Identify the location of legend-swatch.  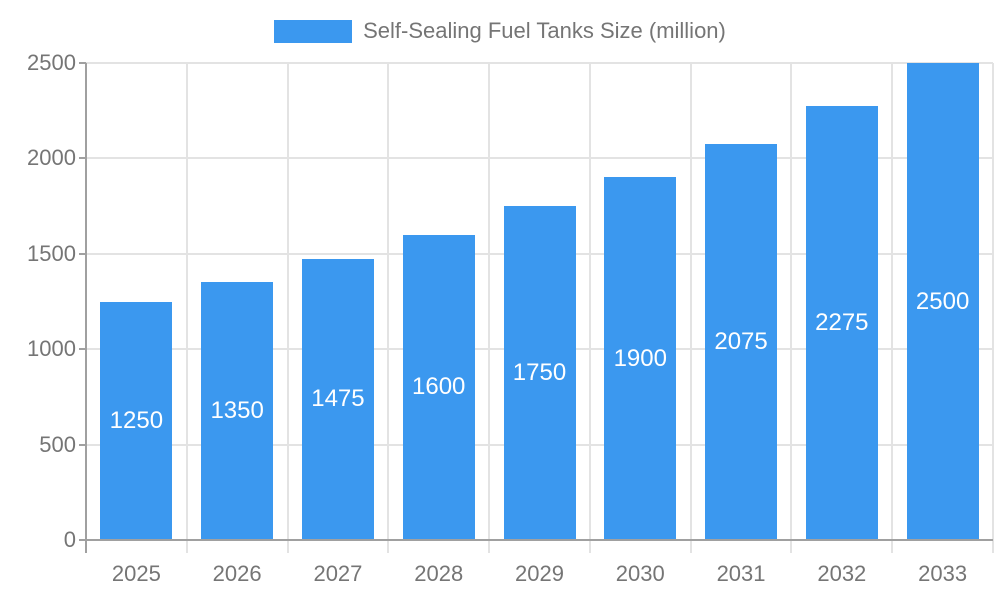
(313, 31).